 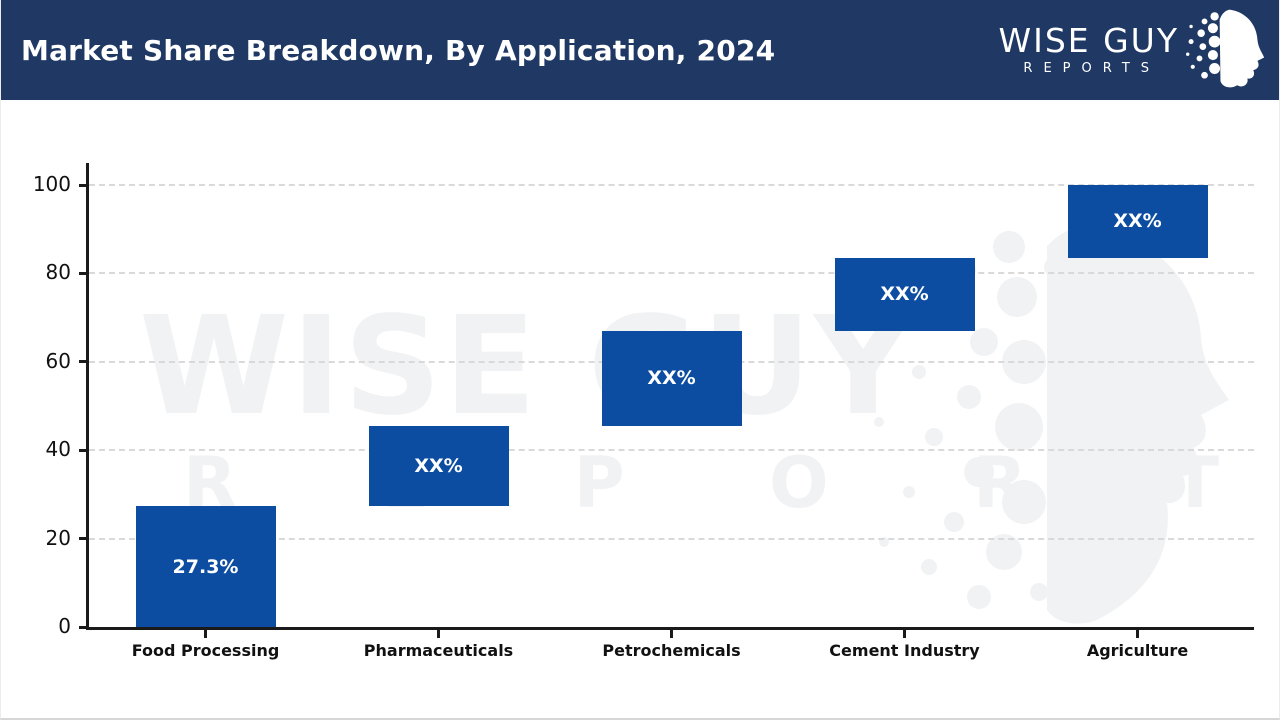 What do you see at coordinates (87, 396) in the screenshot?
I see `y-axis-line` at bounding box center [87, 396].